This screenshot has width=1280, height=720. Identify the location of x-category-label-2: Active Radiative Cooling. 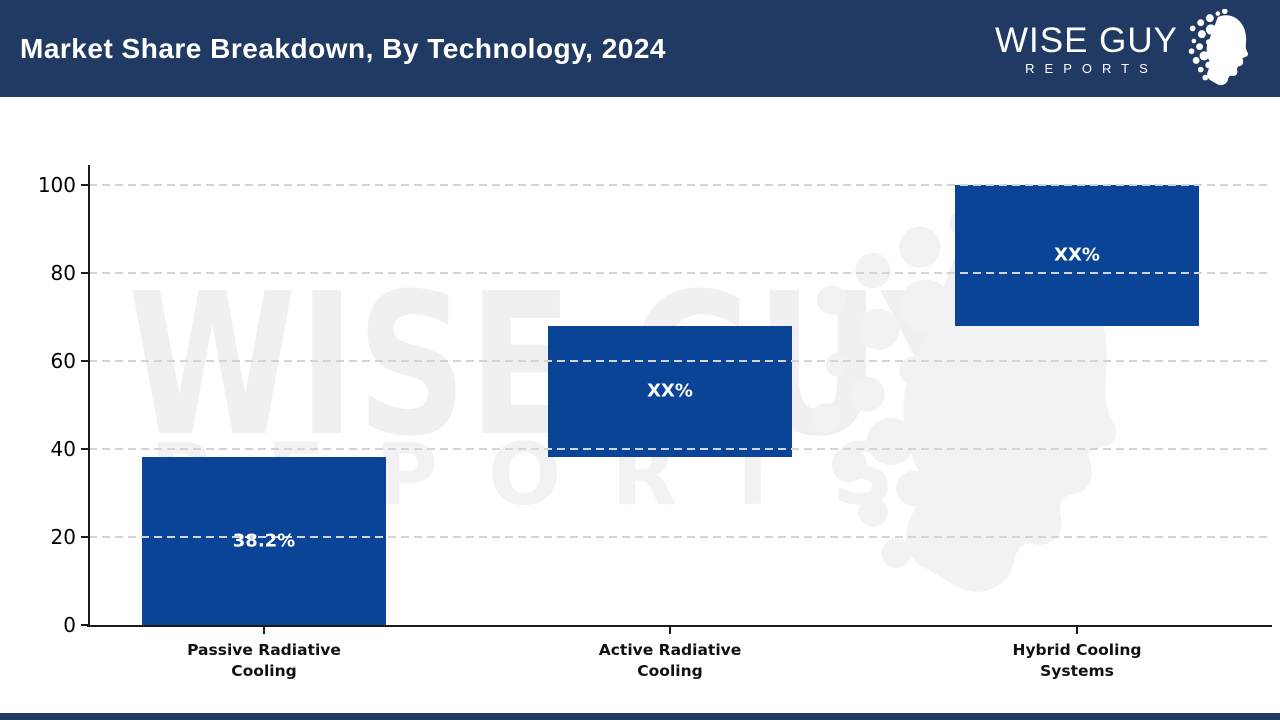
(670, 661).